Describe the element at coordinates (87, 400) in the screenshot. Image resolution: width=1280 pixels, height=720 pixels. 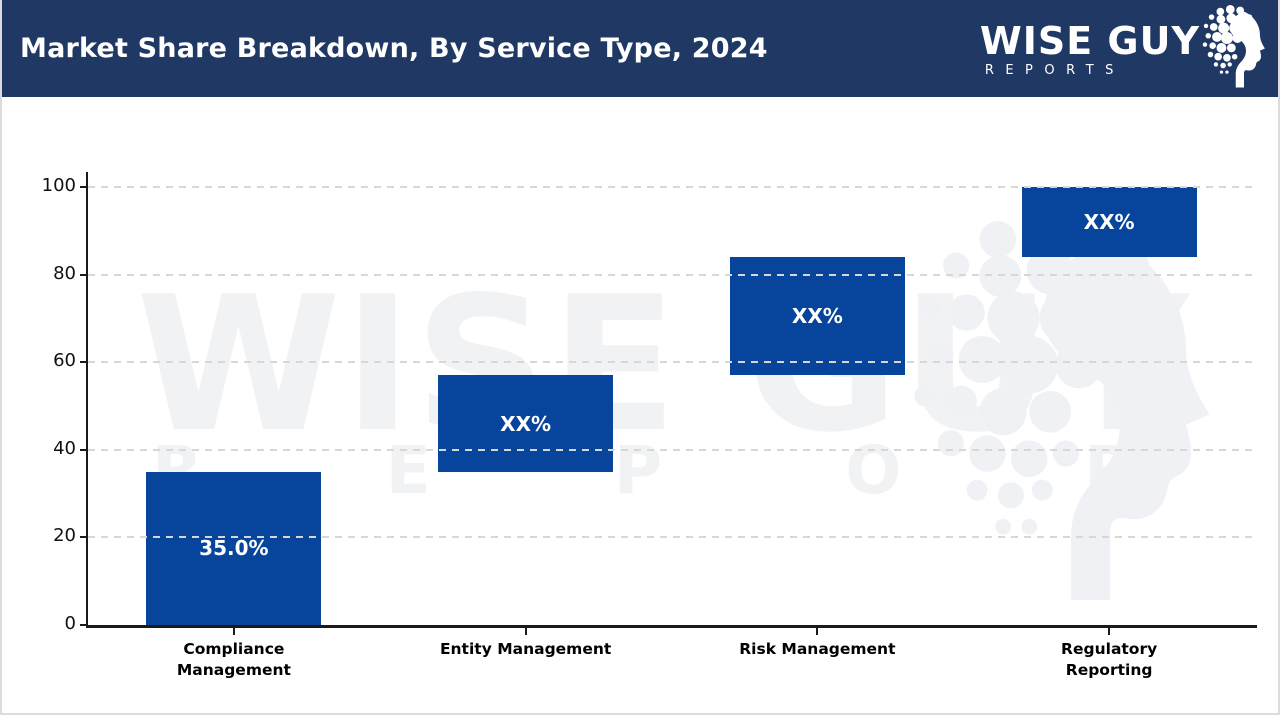
I see `y-axis-spine` at that location.